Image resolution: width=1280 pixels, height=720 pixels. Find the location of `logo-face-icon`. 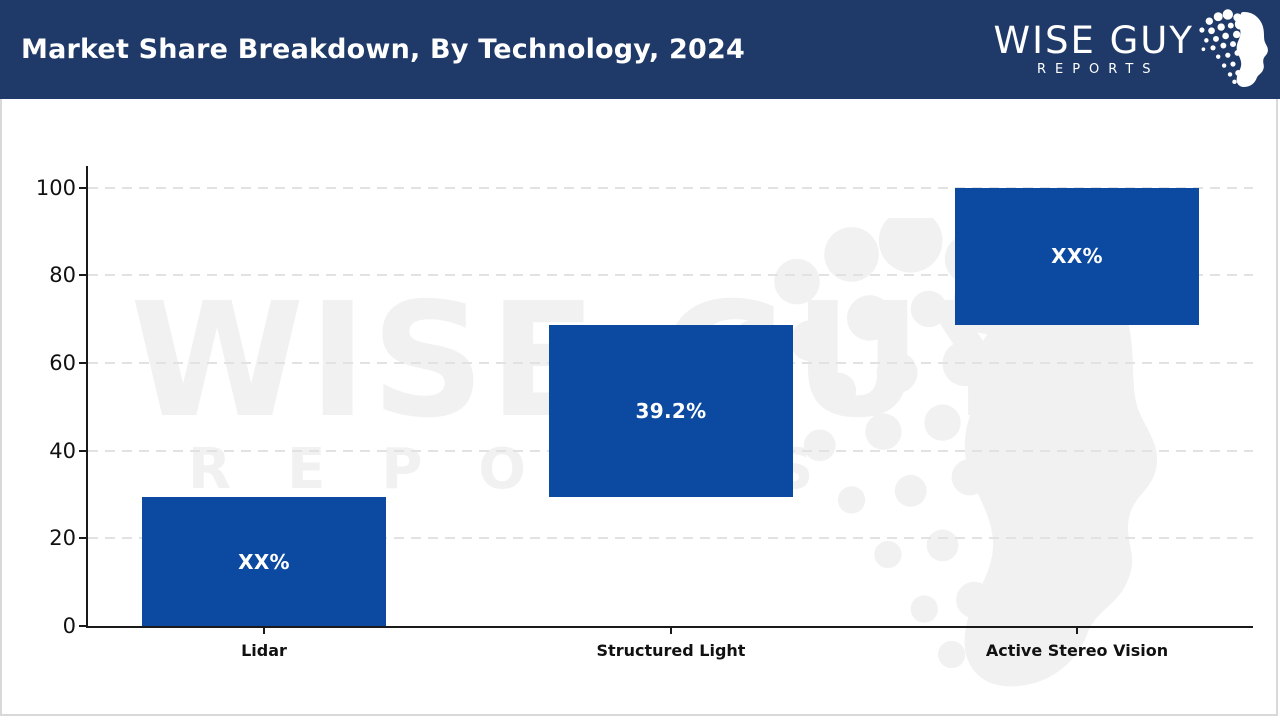

logo-face-icon is located at coordinates (1233, 50).